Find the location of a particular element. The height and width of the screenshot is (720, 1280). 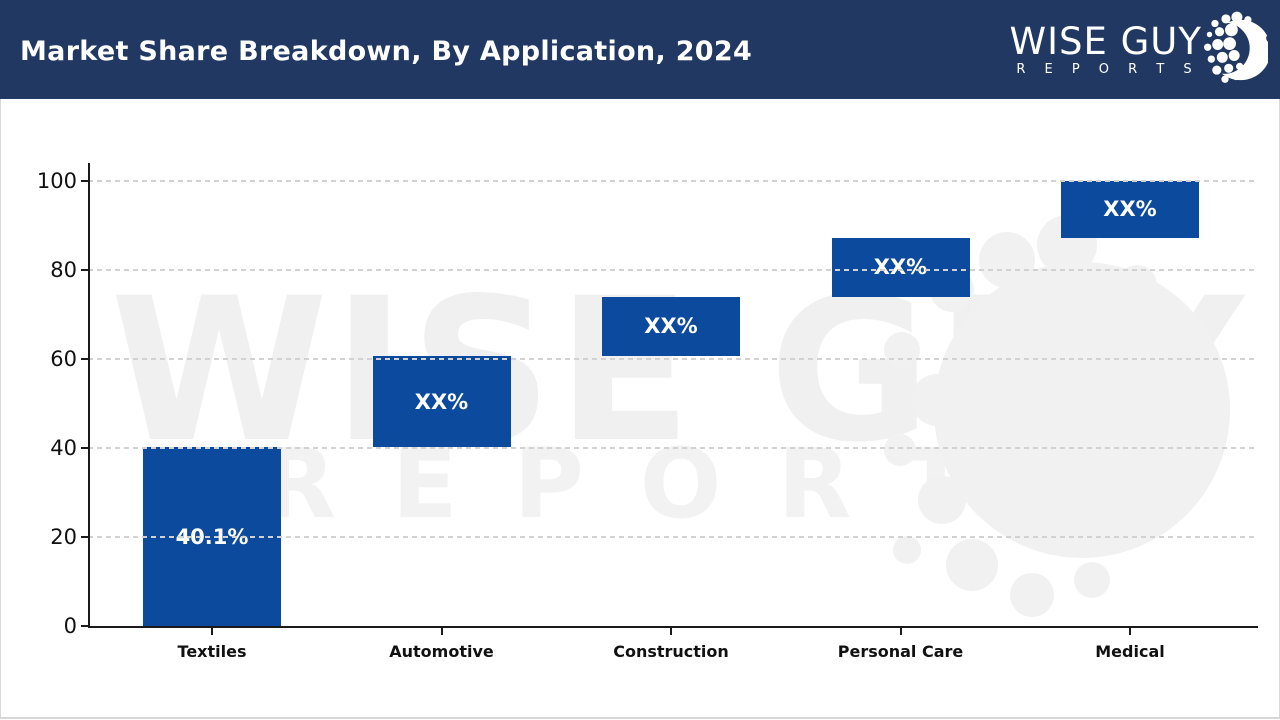

y-tick-label: 40 is located at coordinates (63, 447).